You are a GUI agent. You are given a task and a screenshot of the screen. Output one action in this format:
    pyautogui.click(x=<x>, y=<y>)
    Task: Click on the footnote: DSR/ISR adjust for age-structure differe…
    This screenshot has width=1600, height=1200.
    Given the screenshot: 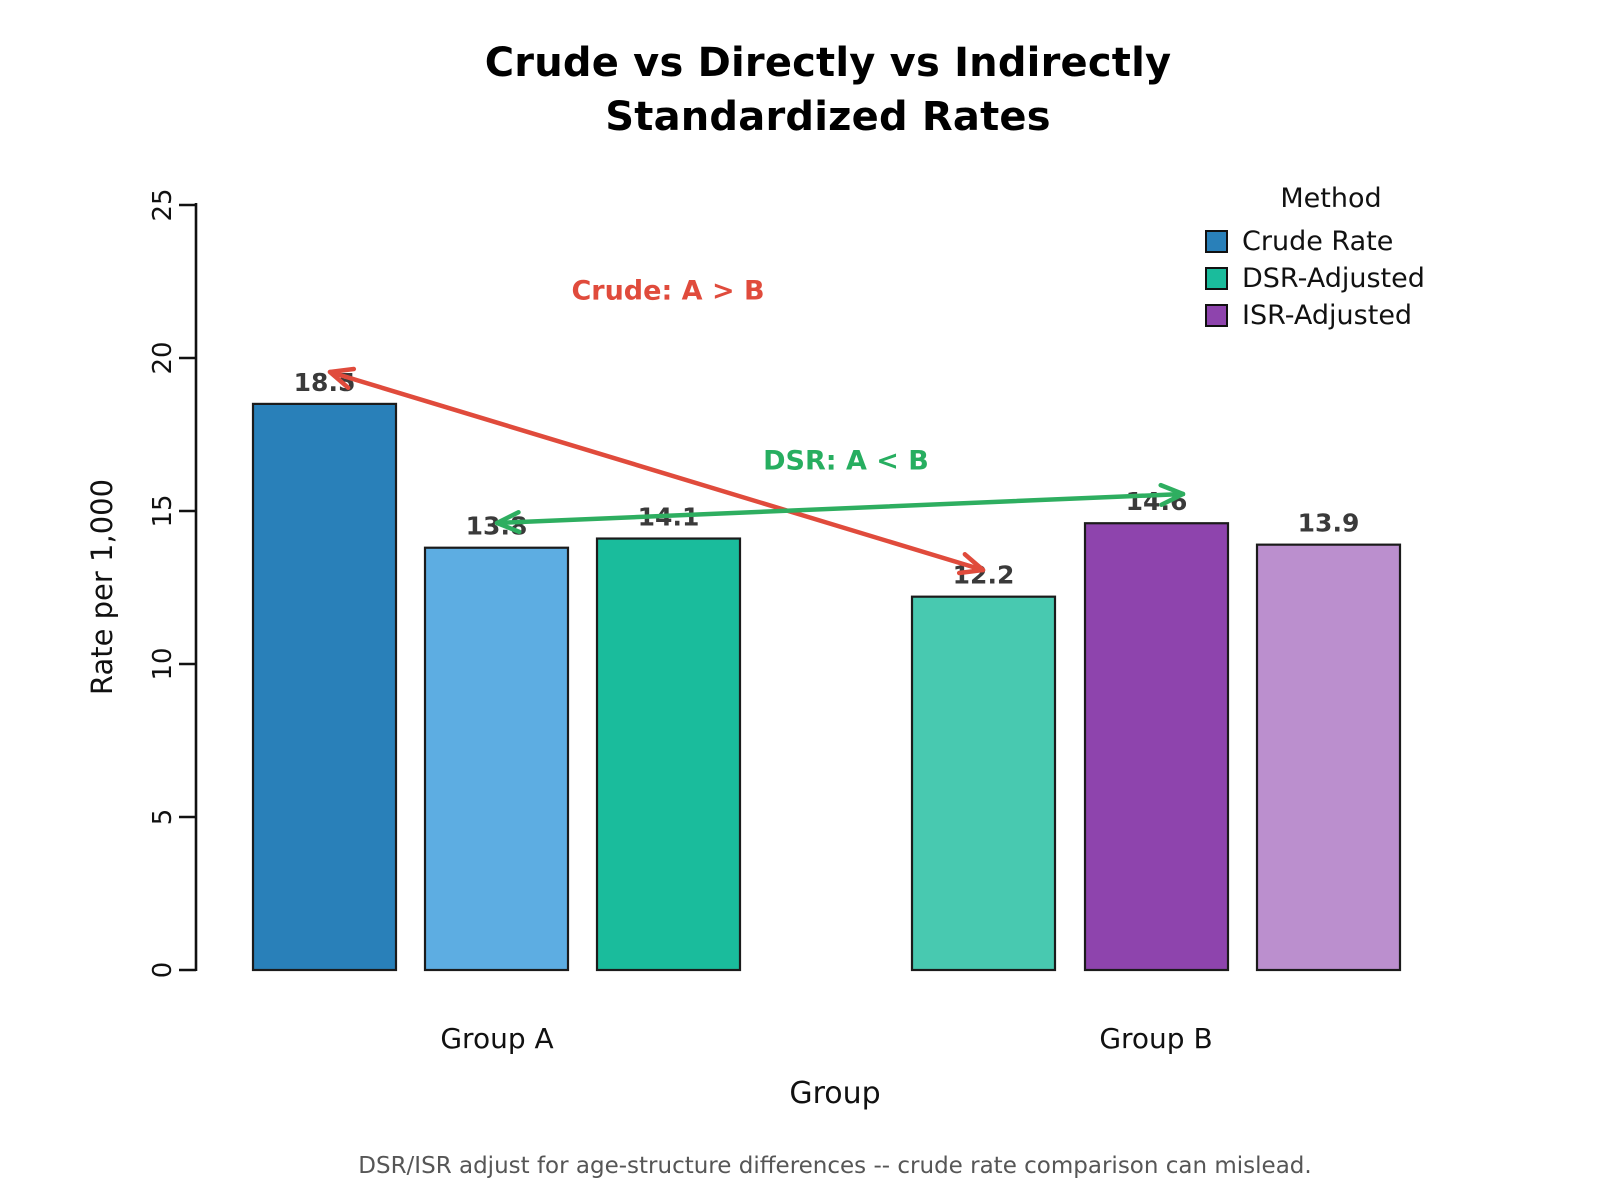 What is the action you would take?
    pyautogui.click(x=835, y=1166)
    